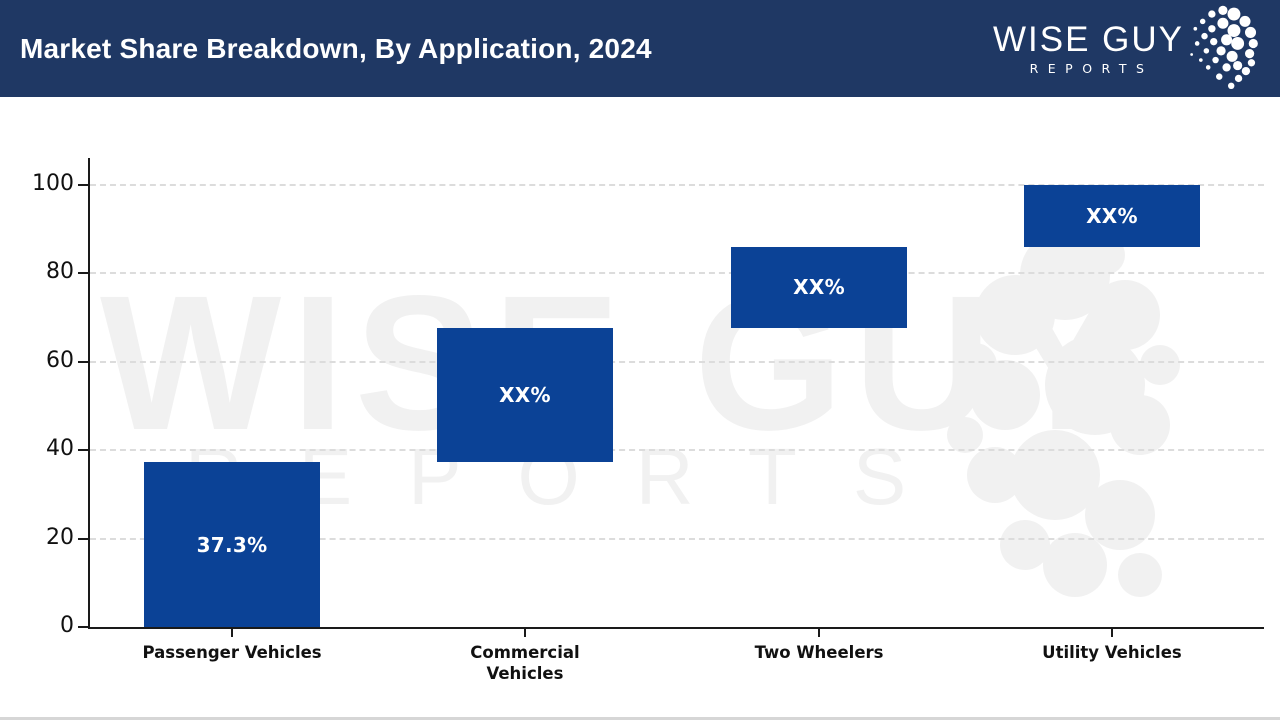 The width and height of the screenshot is (1280, 720). I want to click on bar-commercial-vehicles: XX%, so click(524, 395).